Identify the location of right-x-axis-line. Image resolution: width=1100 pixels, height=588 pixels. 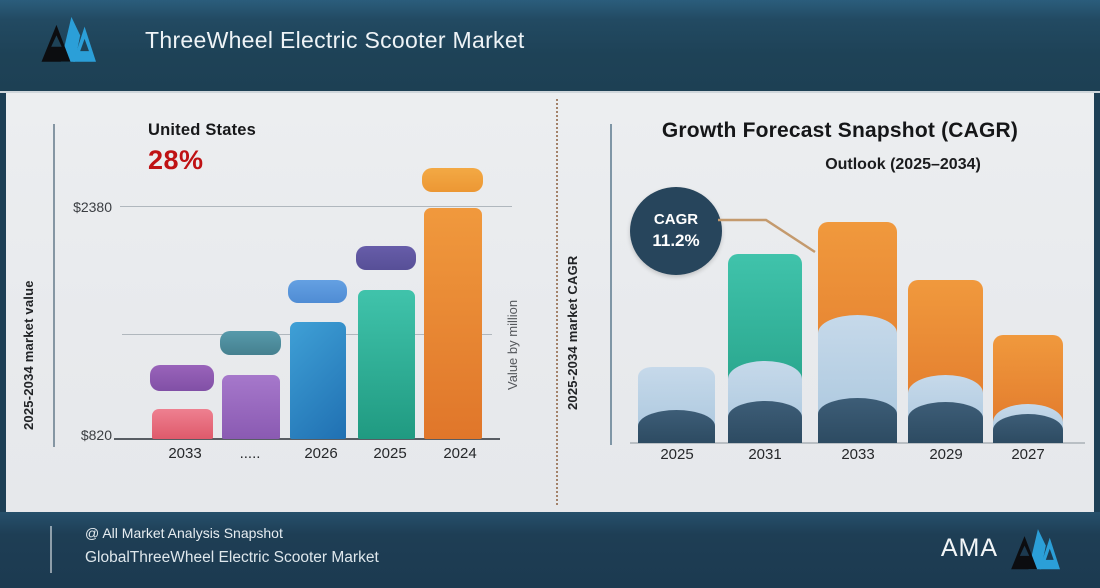
(857, 443).